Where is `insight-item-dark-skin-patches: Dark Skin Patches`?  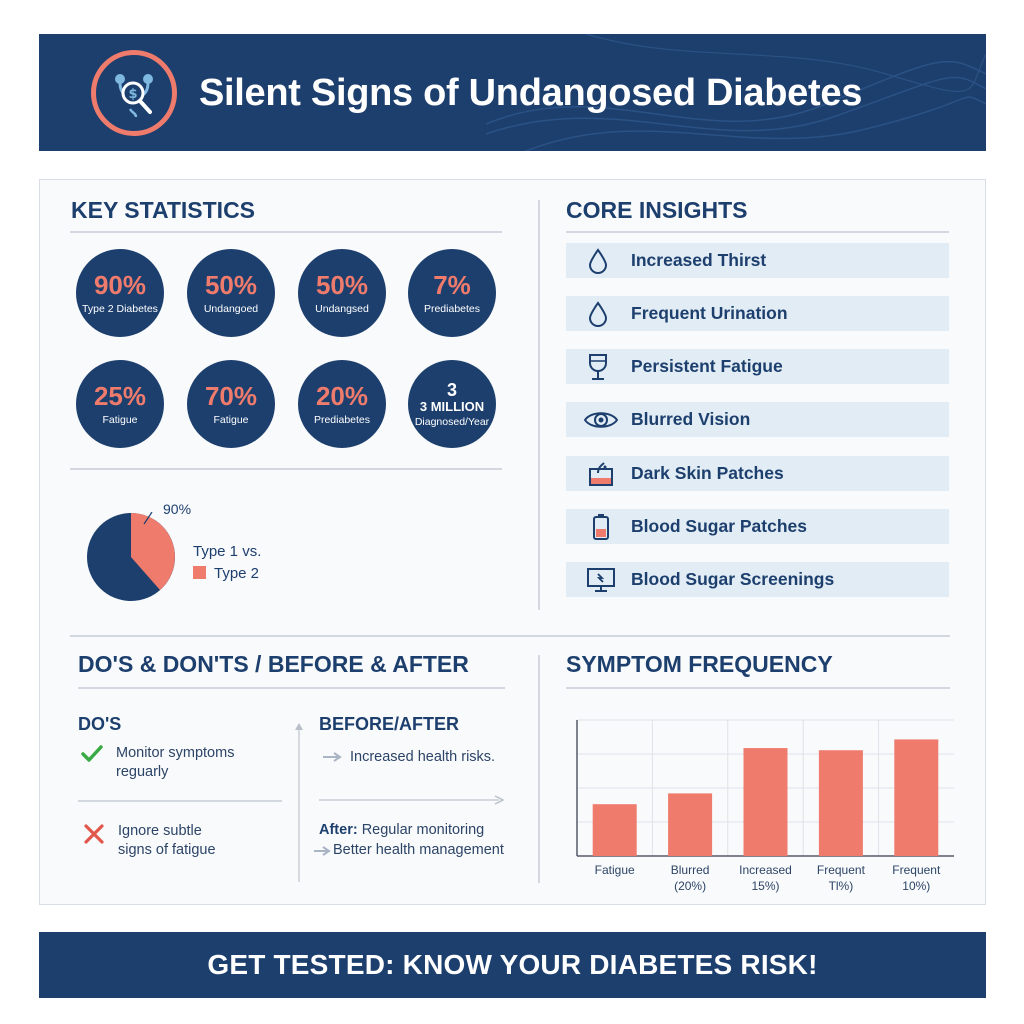 insight-item-dark-skin-patches: Dark Skin Patches is located at coordinates (757, 473).